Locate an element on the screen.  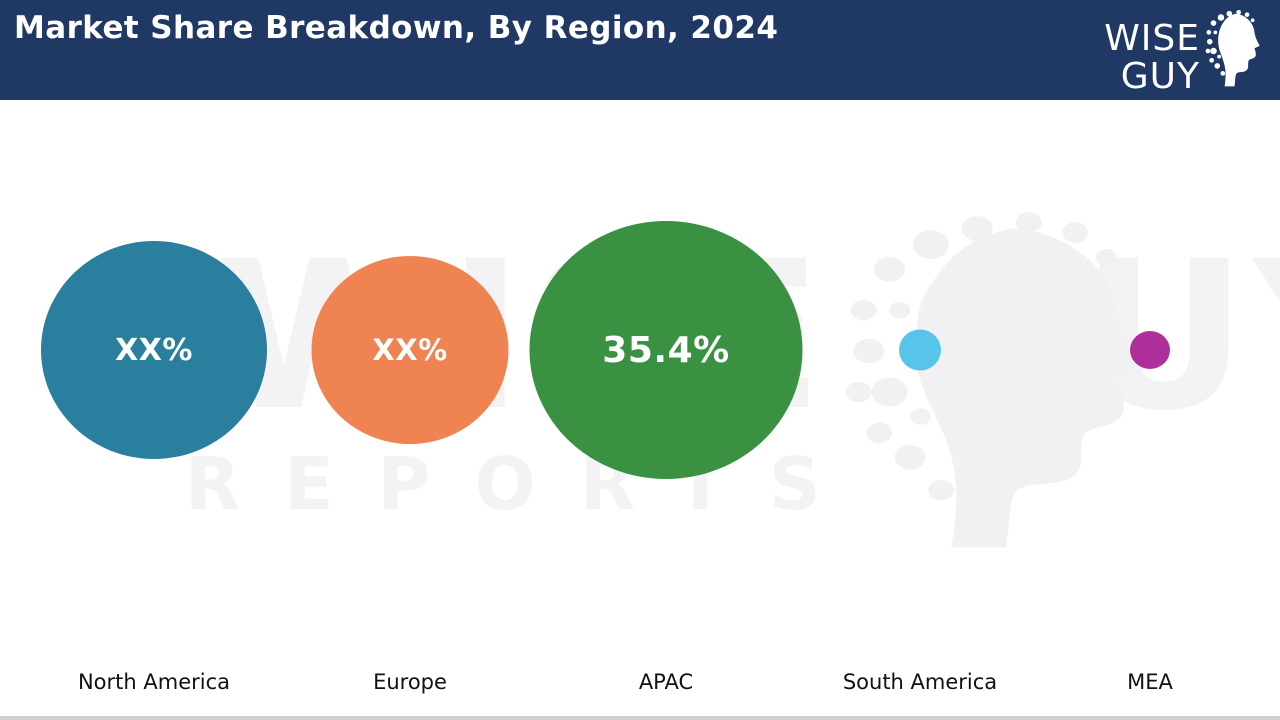
bubble-mea is located at coordinates (1150, 350).